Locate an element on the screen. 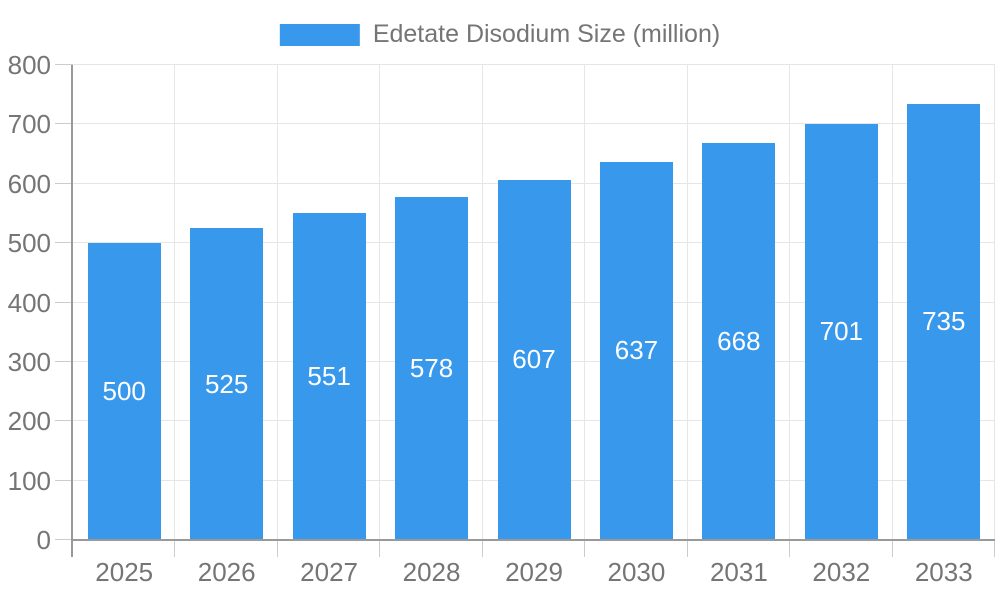 The height and width of the screenshot is (600, 1000). y-tick-label: 200 is located at coordinates (29, 421).